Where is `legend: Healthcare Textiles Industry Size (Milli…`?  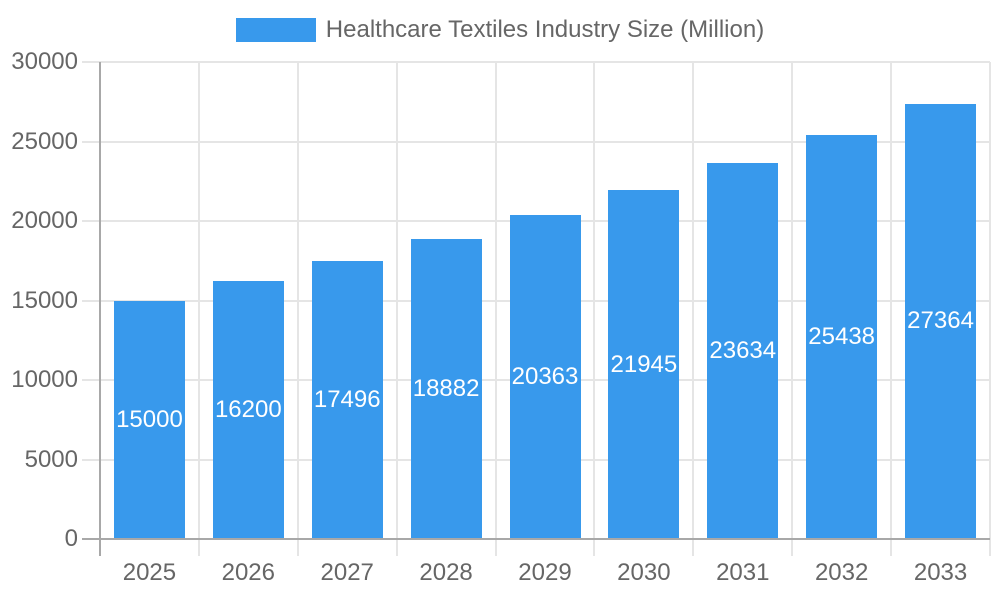
legend: Healthcare Textiles Industry Size (Milli… is located at coordinates (500, 30).